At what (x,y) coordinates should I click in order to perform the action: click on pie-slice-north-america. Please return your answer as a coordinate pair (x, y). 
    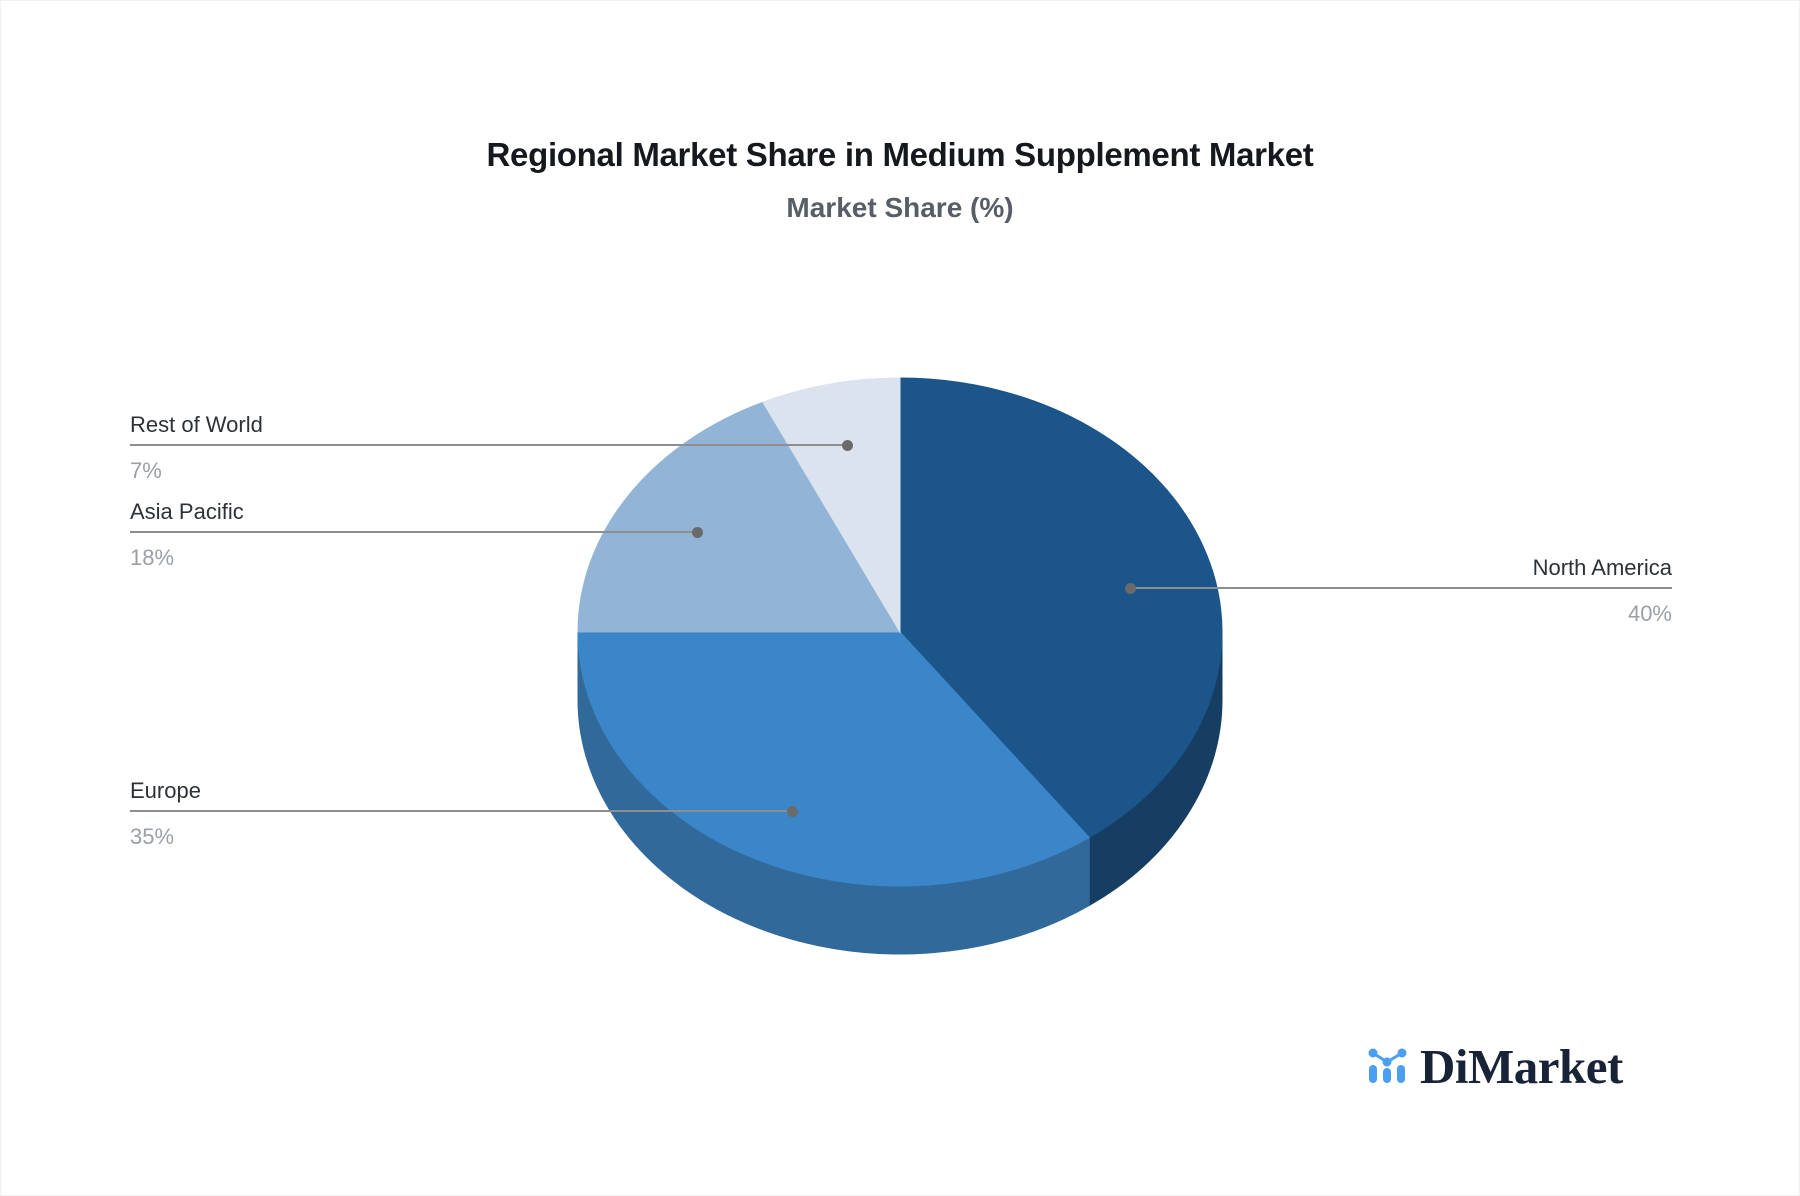
    Looking at the image, I should click on (1061, 608).